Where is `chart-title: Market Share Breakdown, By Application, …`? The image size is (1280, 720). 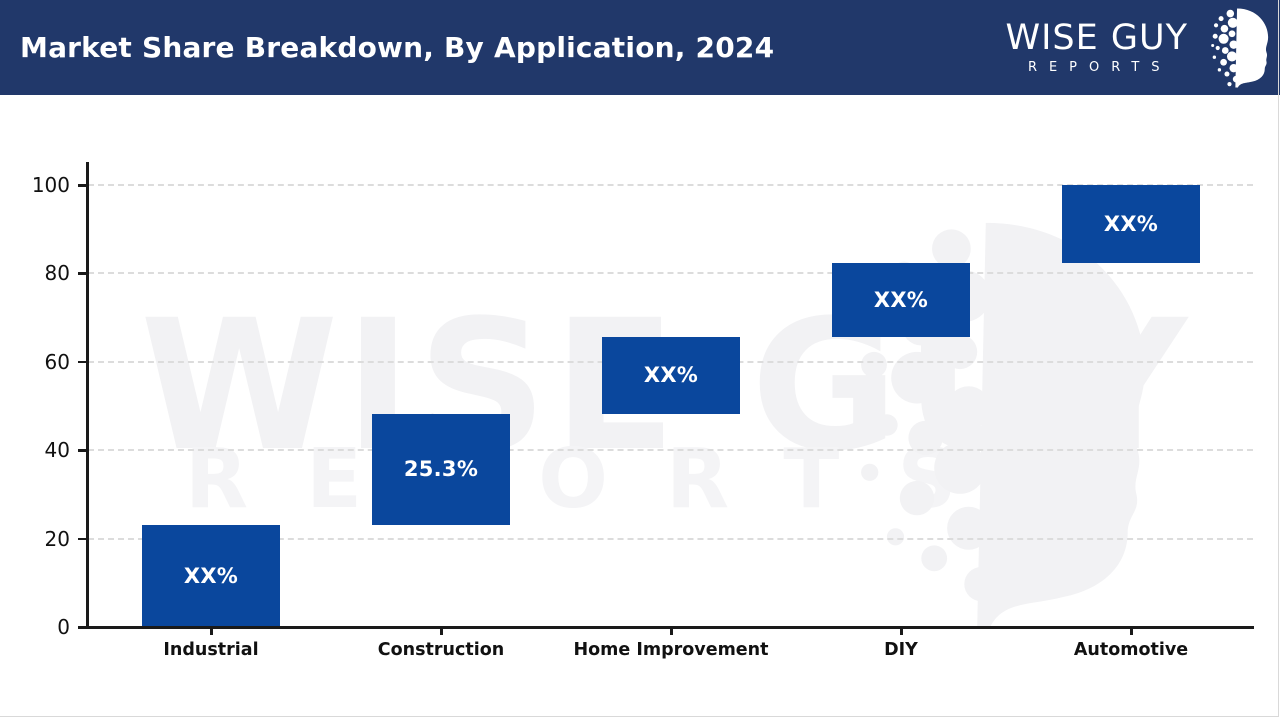
chart-title: Market Share Breakdown, By Application, … is located at coordinates (397, 47).